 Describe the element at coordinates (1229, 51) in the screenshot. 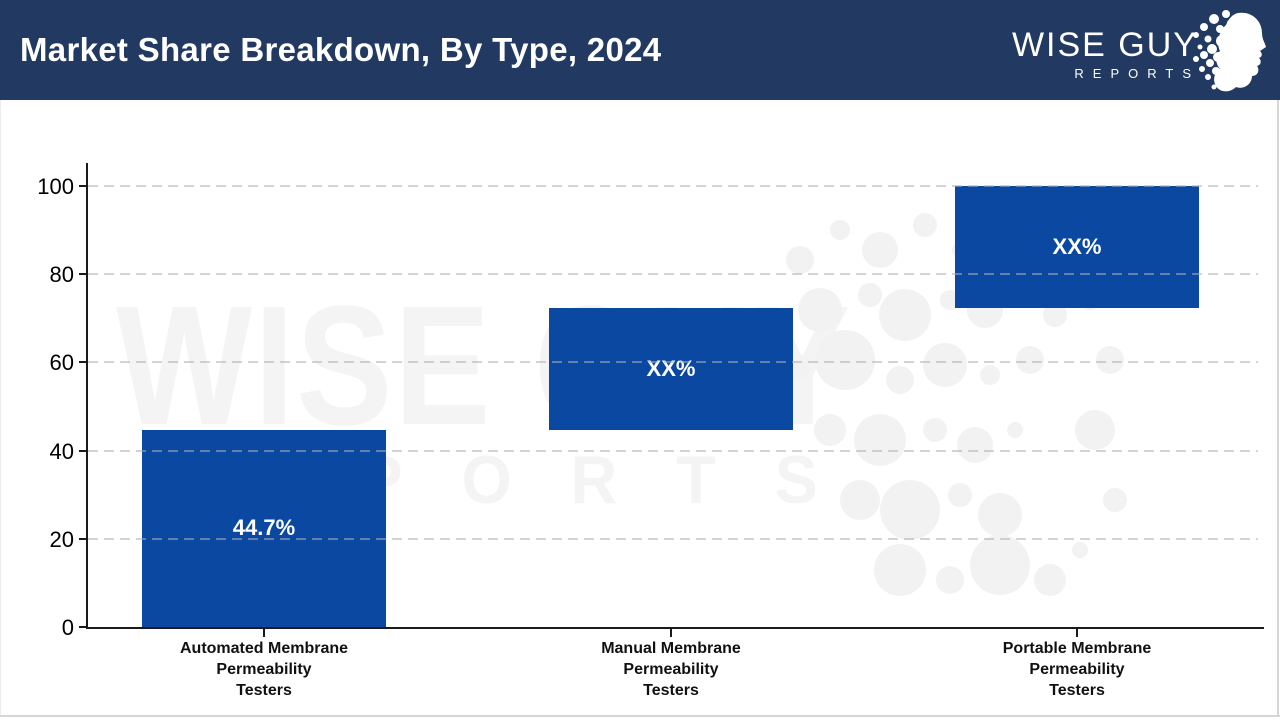

I see `logo-face-icon` at that location.